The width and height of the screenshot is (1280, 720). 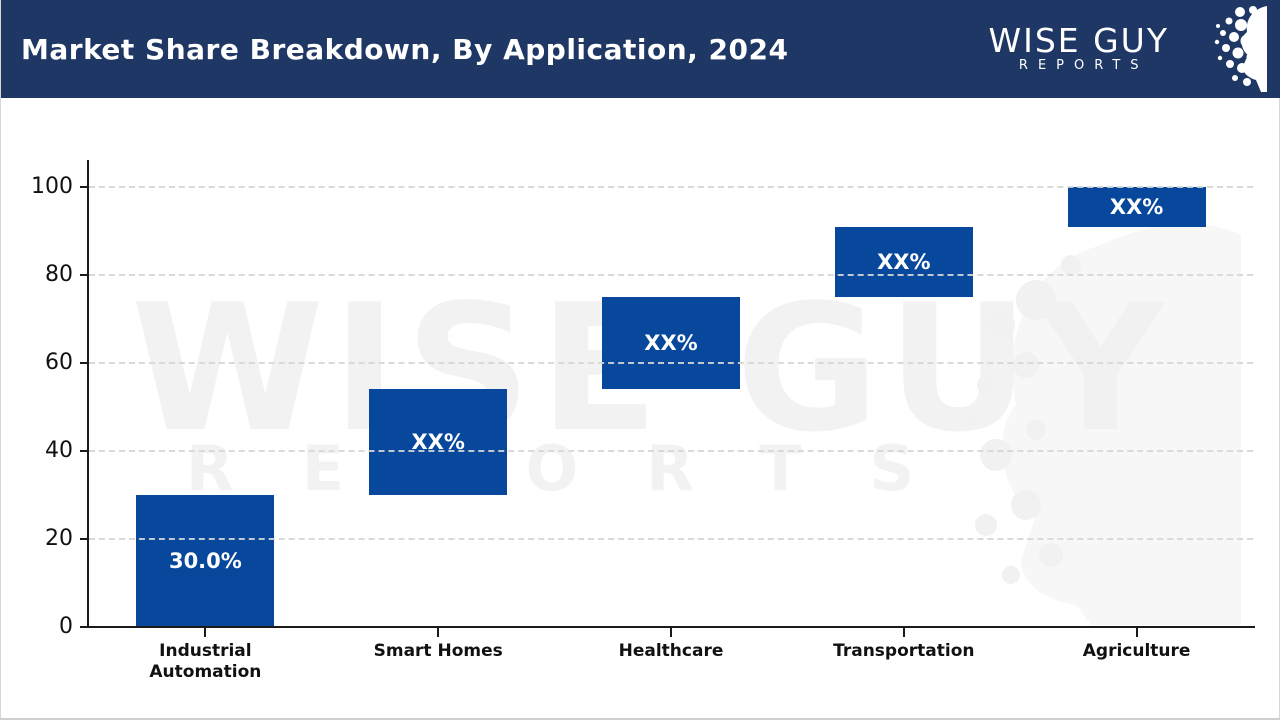 I want to click on brand-logo-text: WISE GUY REPORTS, so click(x=1078, y=49).